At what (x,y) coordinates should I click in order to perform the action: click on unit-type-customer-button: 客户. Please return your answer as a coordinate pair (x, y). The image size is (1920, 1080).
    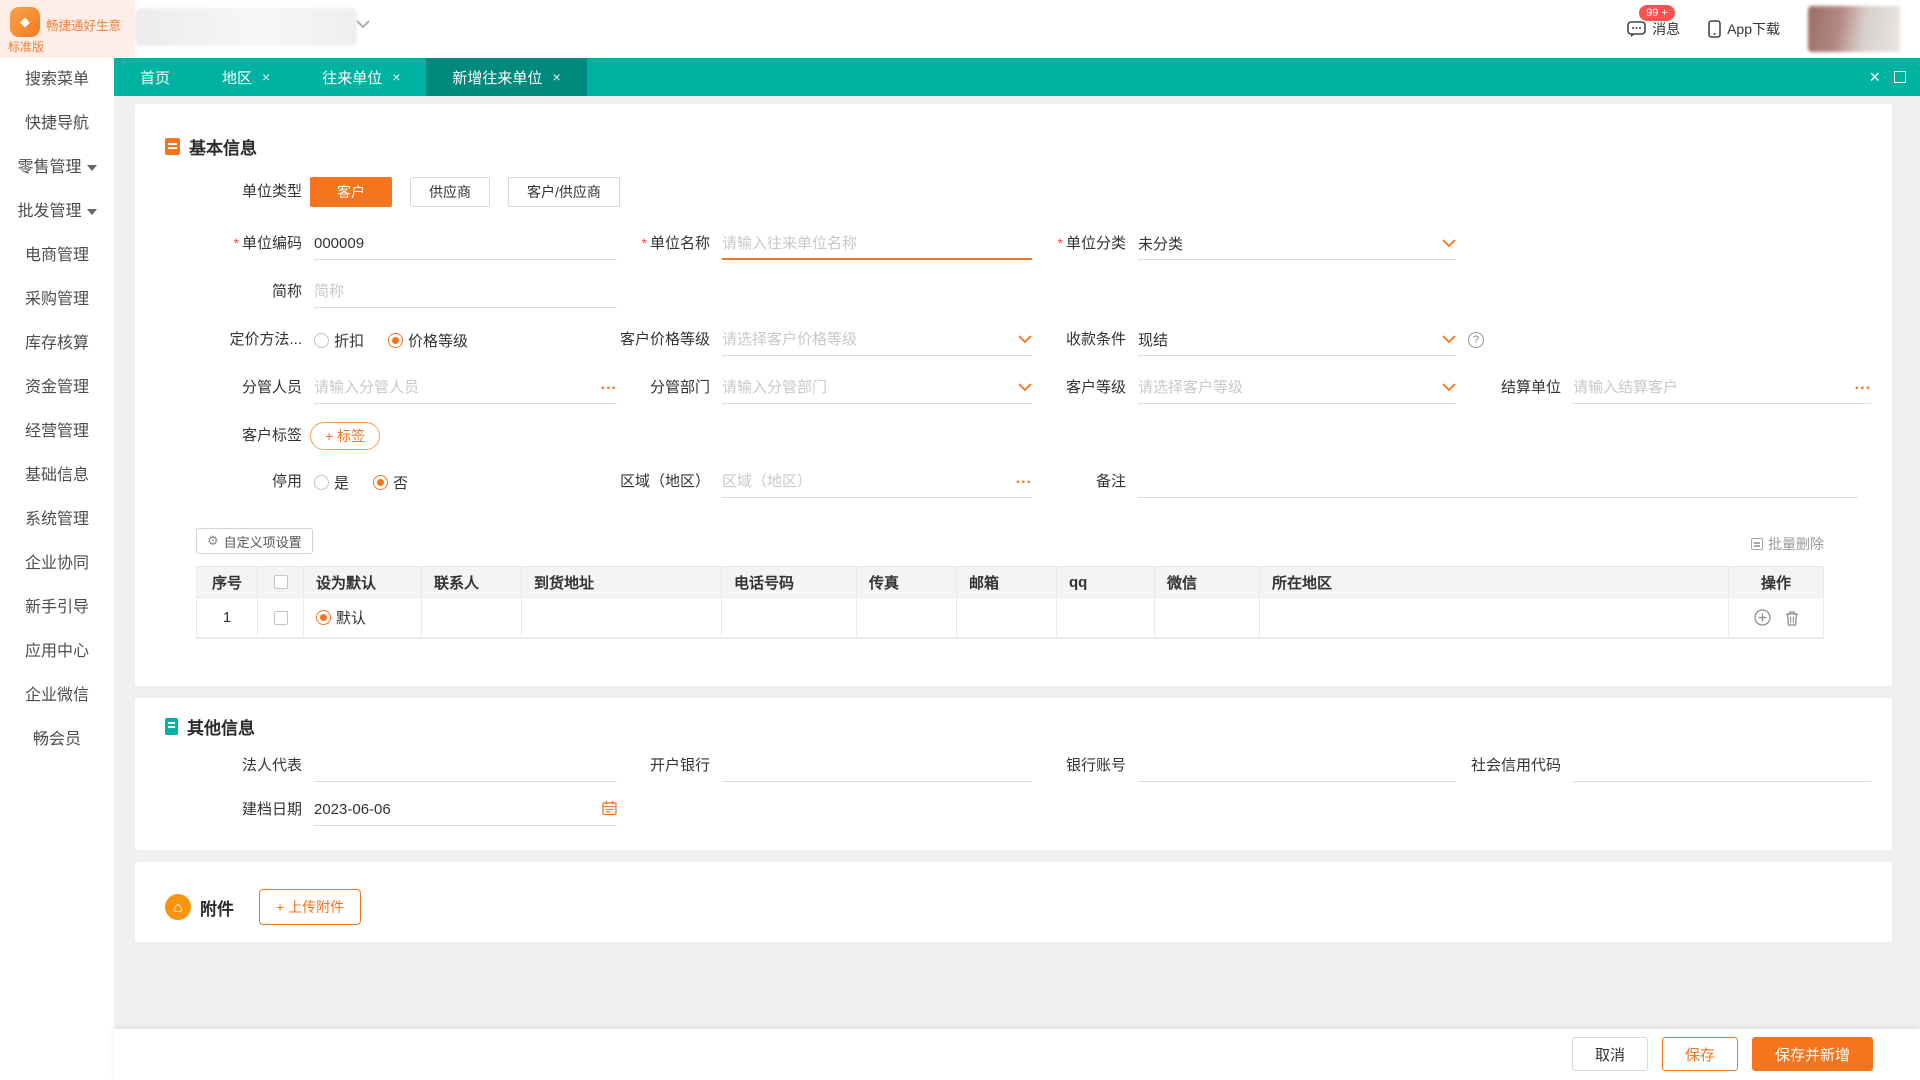
    Looking at the image, I should click on (351, 192).